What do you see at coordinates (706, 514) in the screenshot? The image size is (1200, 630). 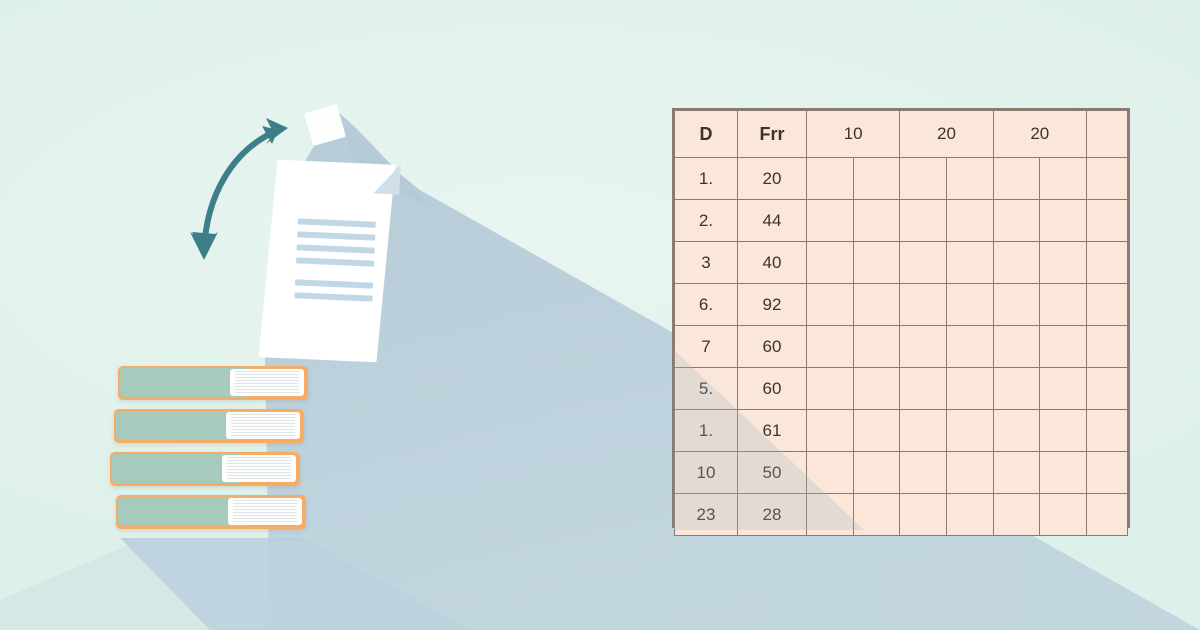 I see `cell-id: 23` at bounding box center [706, 514].